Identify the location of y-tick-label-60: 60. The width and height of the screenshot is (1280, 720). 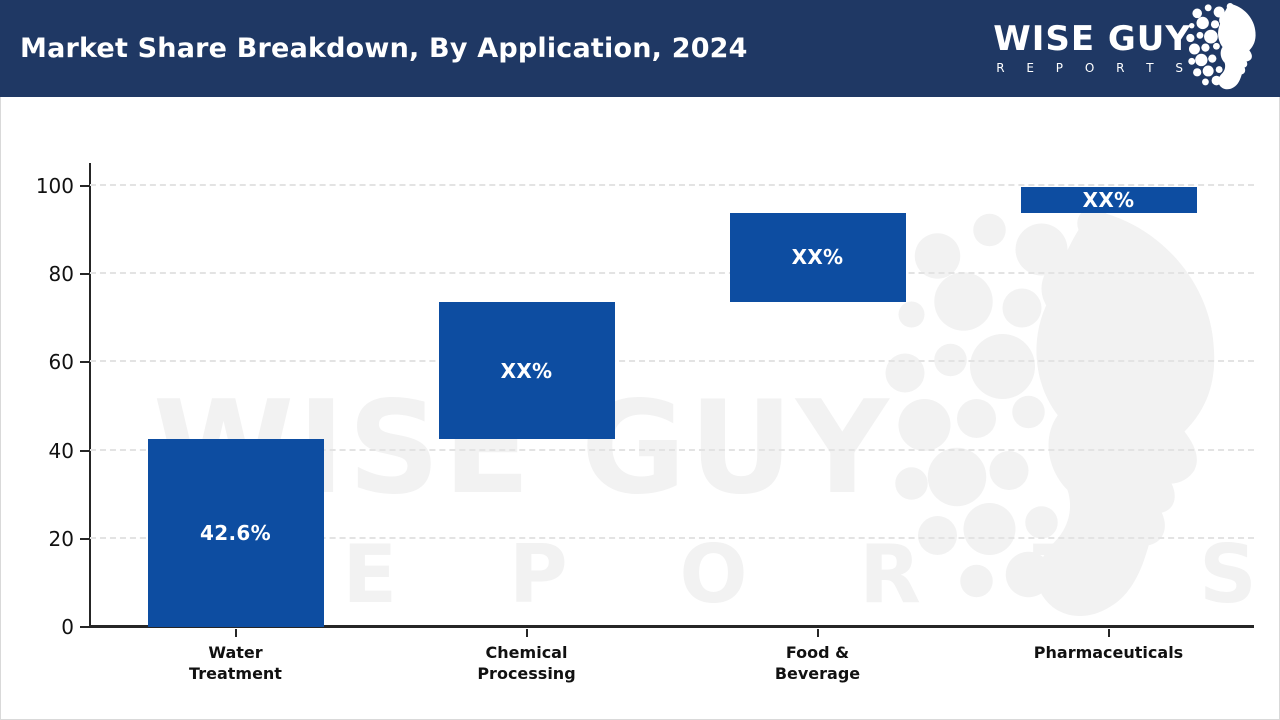
(61, 362).